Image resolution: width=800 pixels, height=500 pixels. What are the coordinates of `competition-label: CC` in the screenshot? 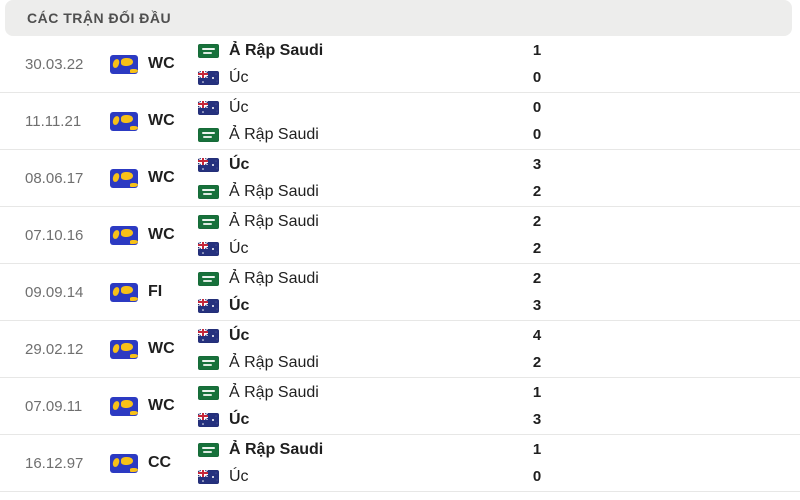 It's located at (160, 462).